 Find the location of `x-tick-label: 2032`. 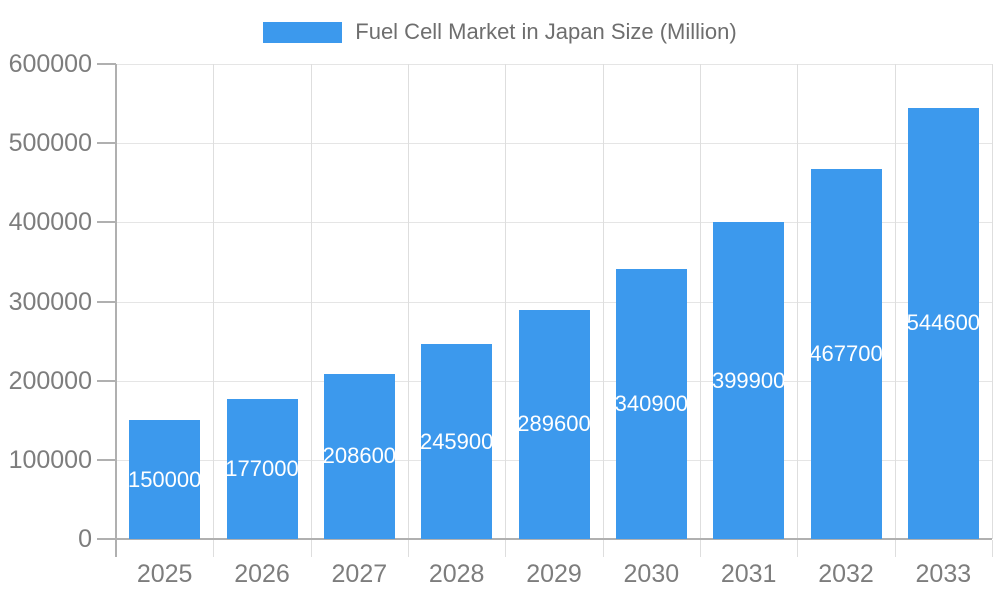

x-tick-label: 2032 is located at coordinates (846, 574).